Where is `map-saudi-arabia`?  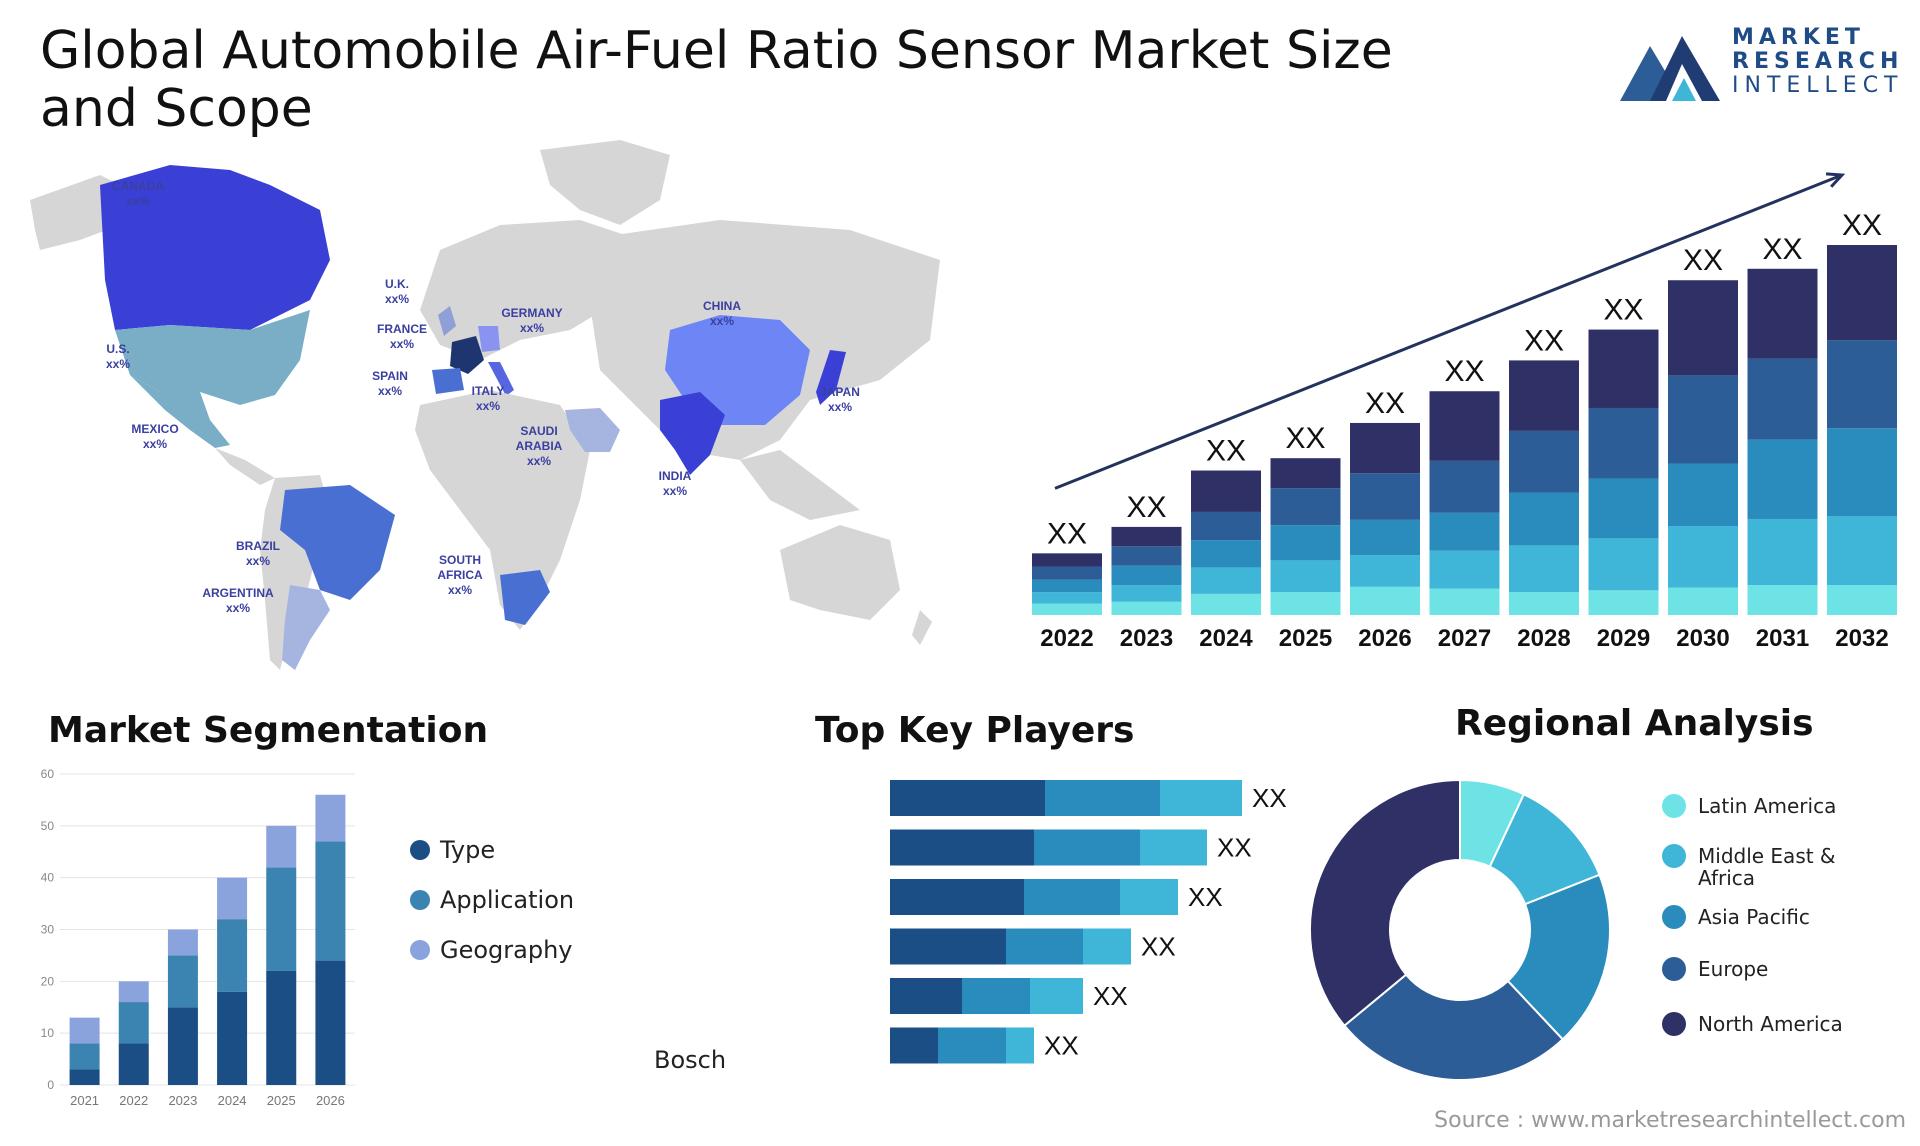
map-saudi-arabia is located at coordinates (592, 430).